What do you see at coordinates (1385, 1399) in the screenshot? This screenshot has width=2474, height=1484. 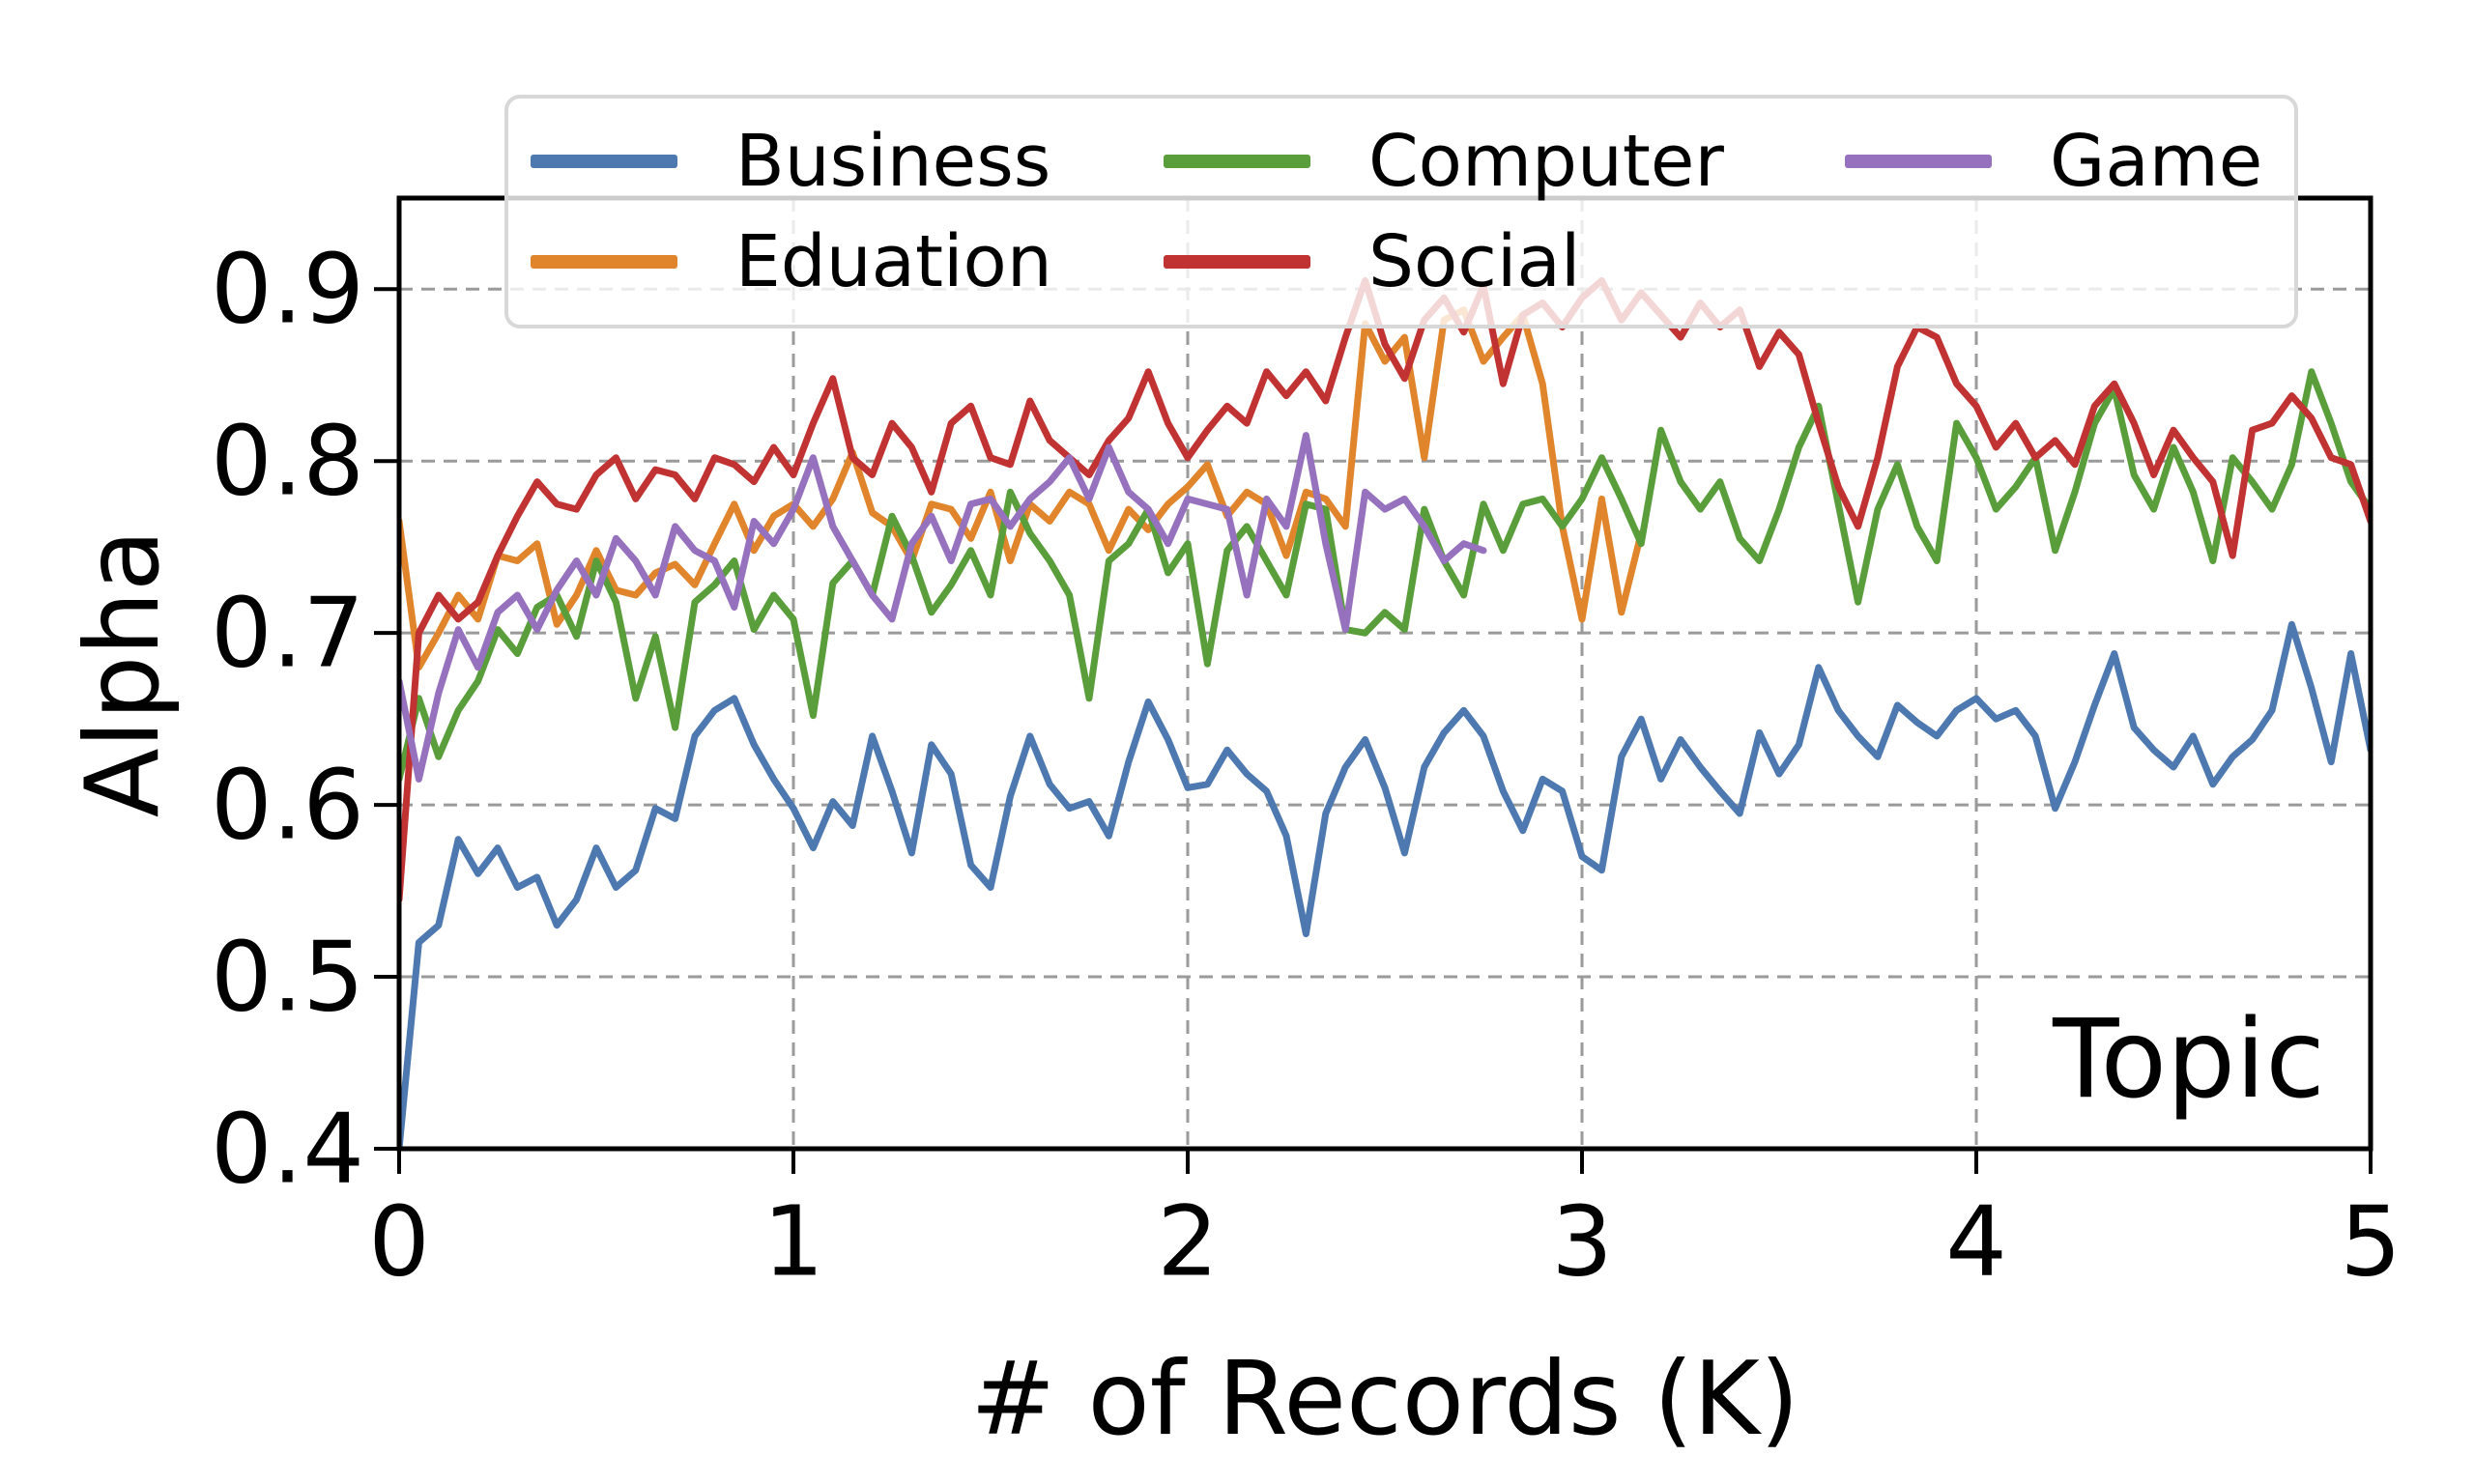 I see `x-axis-label: # of Records (K)` at bounding box center [1385, 1399].